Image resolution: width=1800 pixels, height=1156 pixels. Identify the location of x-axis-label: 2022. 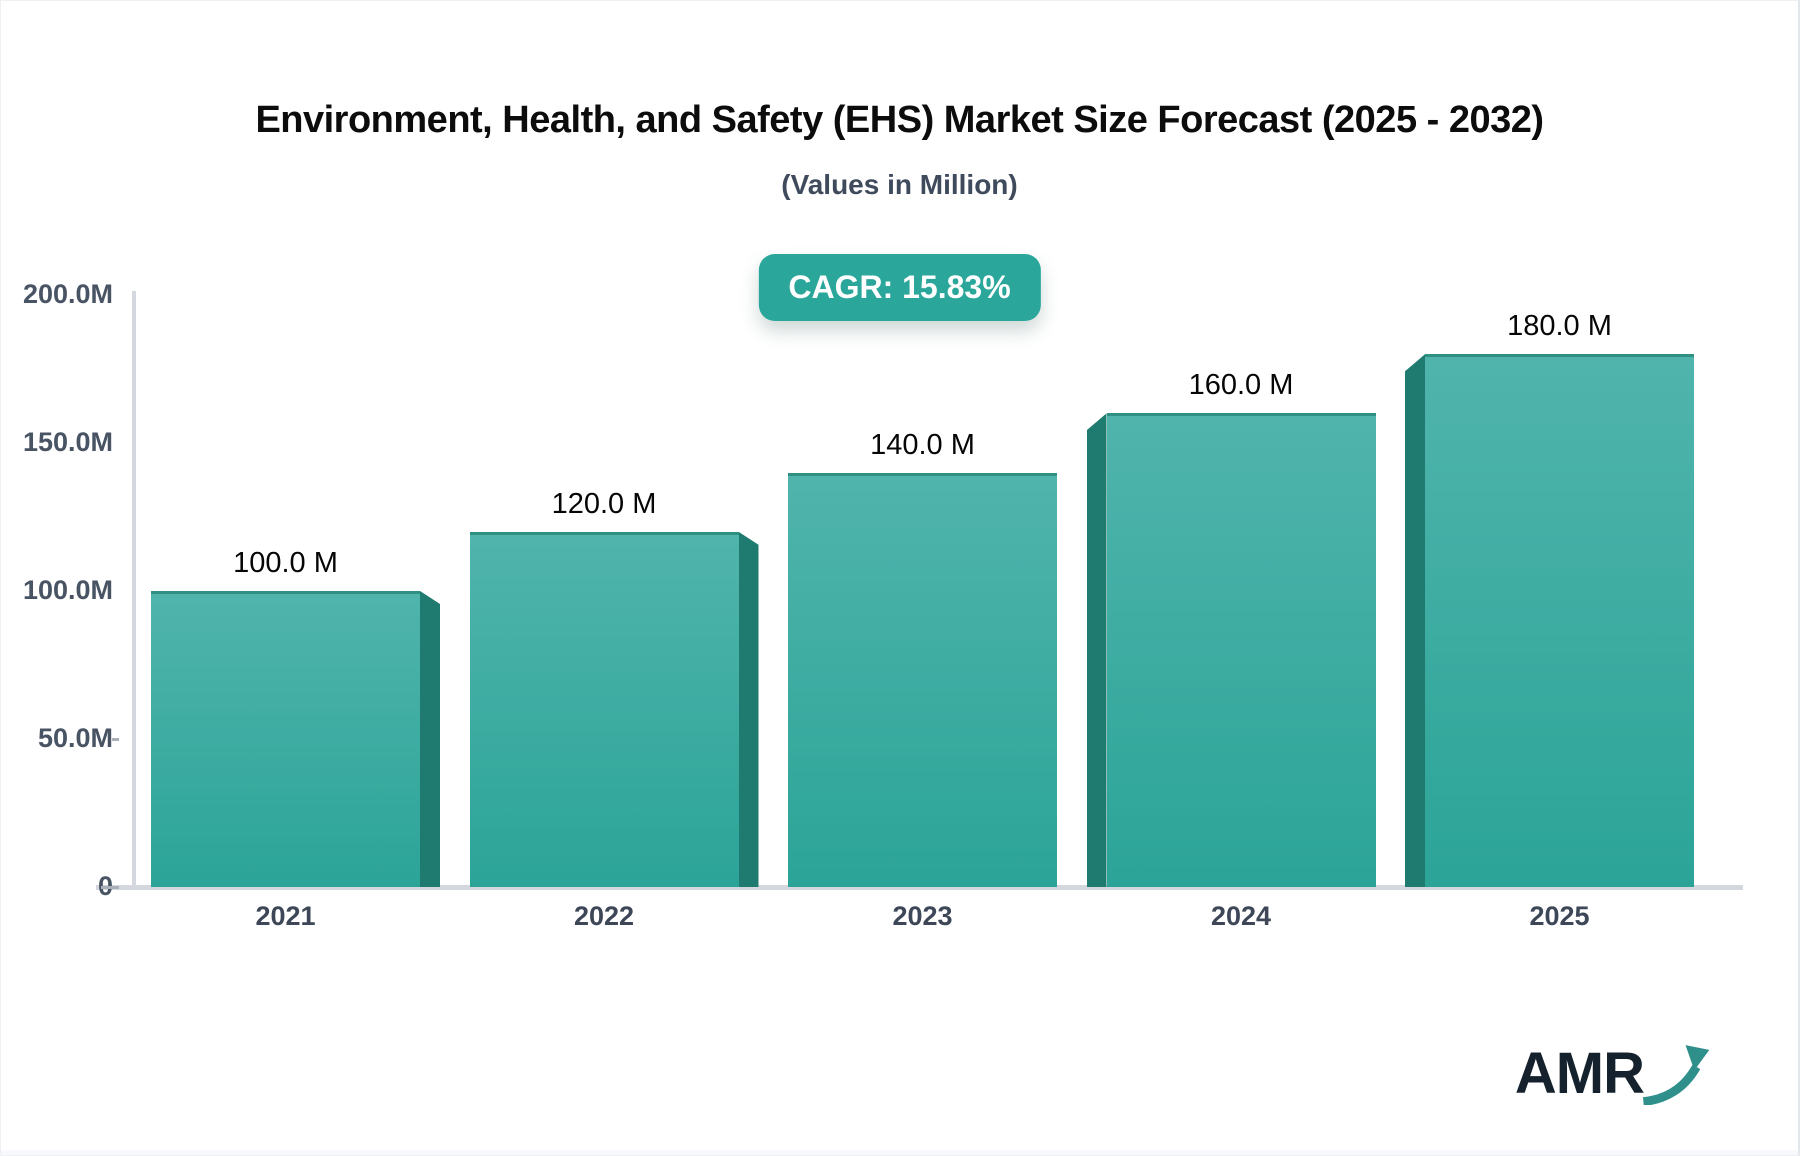
(604, 916).